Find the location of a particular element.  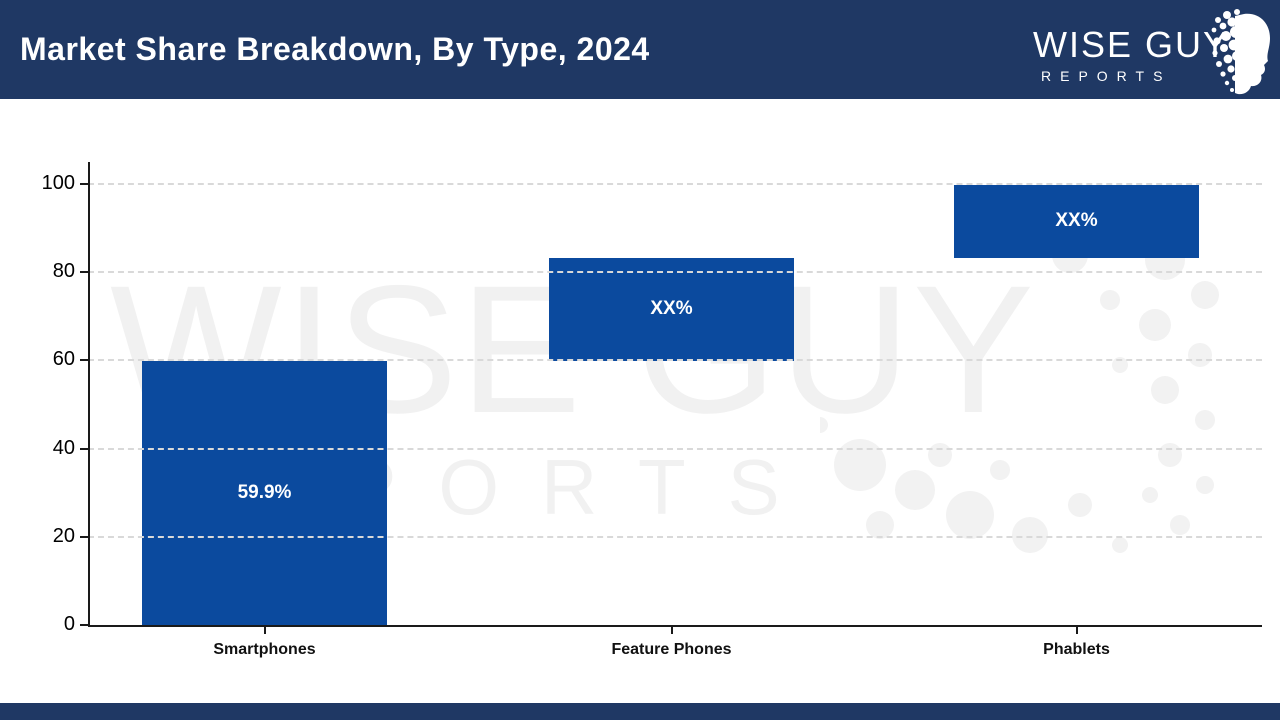

bar-phablets: XX% is located at coordinates (1076, 221).